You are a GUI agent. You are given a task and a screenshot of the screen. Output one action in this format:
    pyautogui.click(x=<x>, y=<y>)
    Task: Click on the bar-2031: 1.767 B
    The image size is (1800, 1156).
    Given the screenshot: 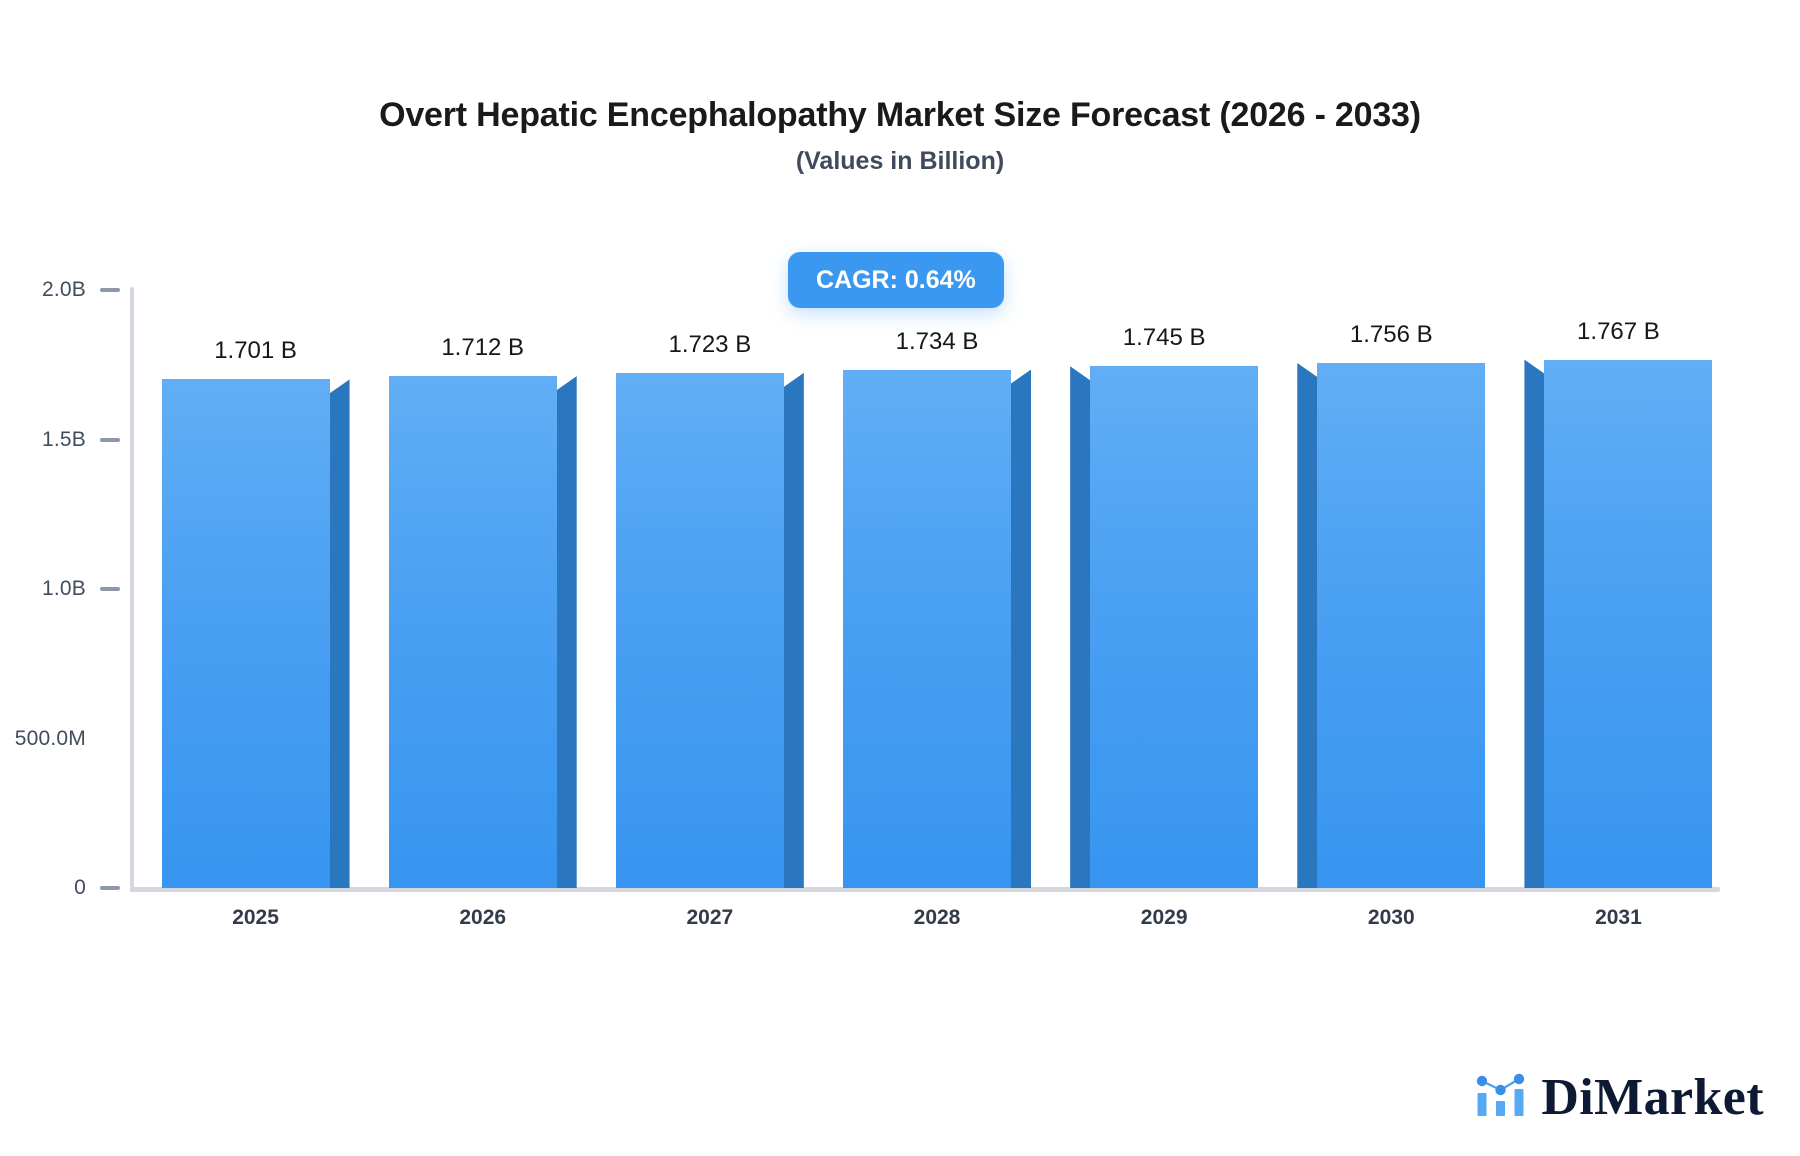 What is the action you would take?
    pyautogui.click(x=1618, y=603)
    